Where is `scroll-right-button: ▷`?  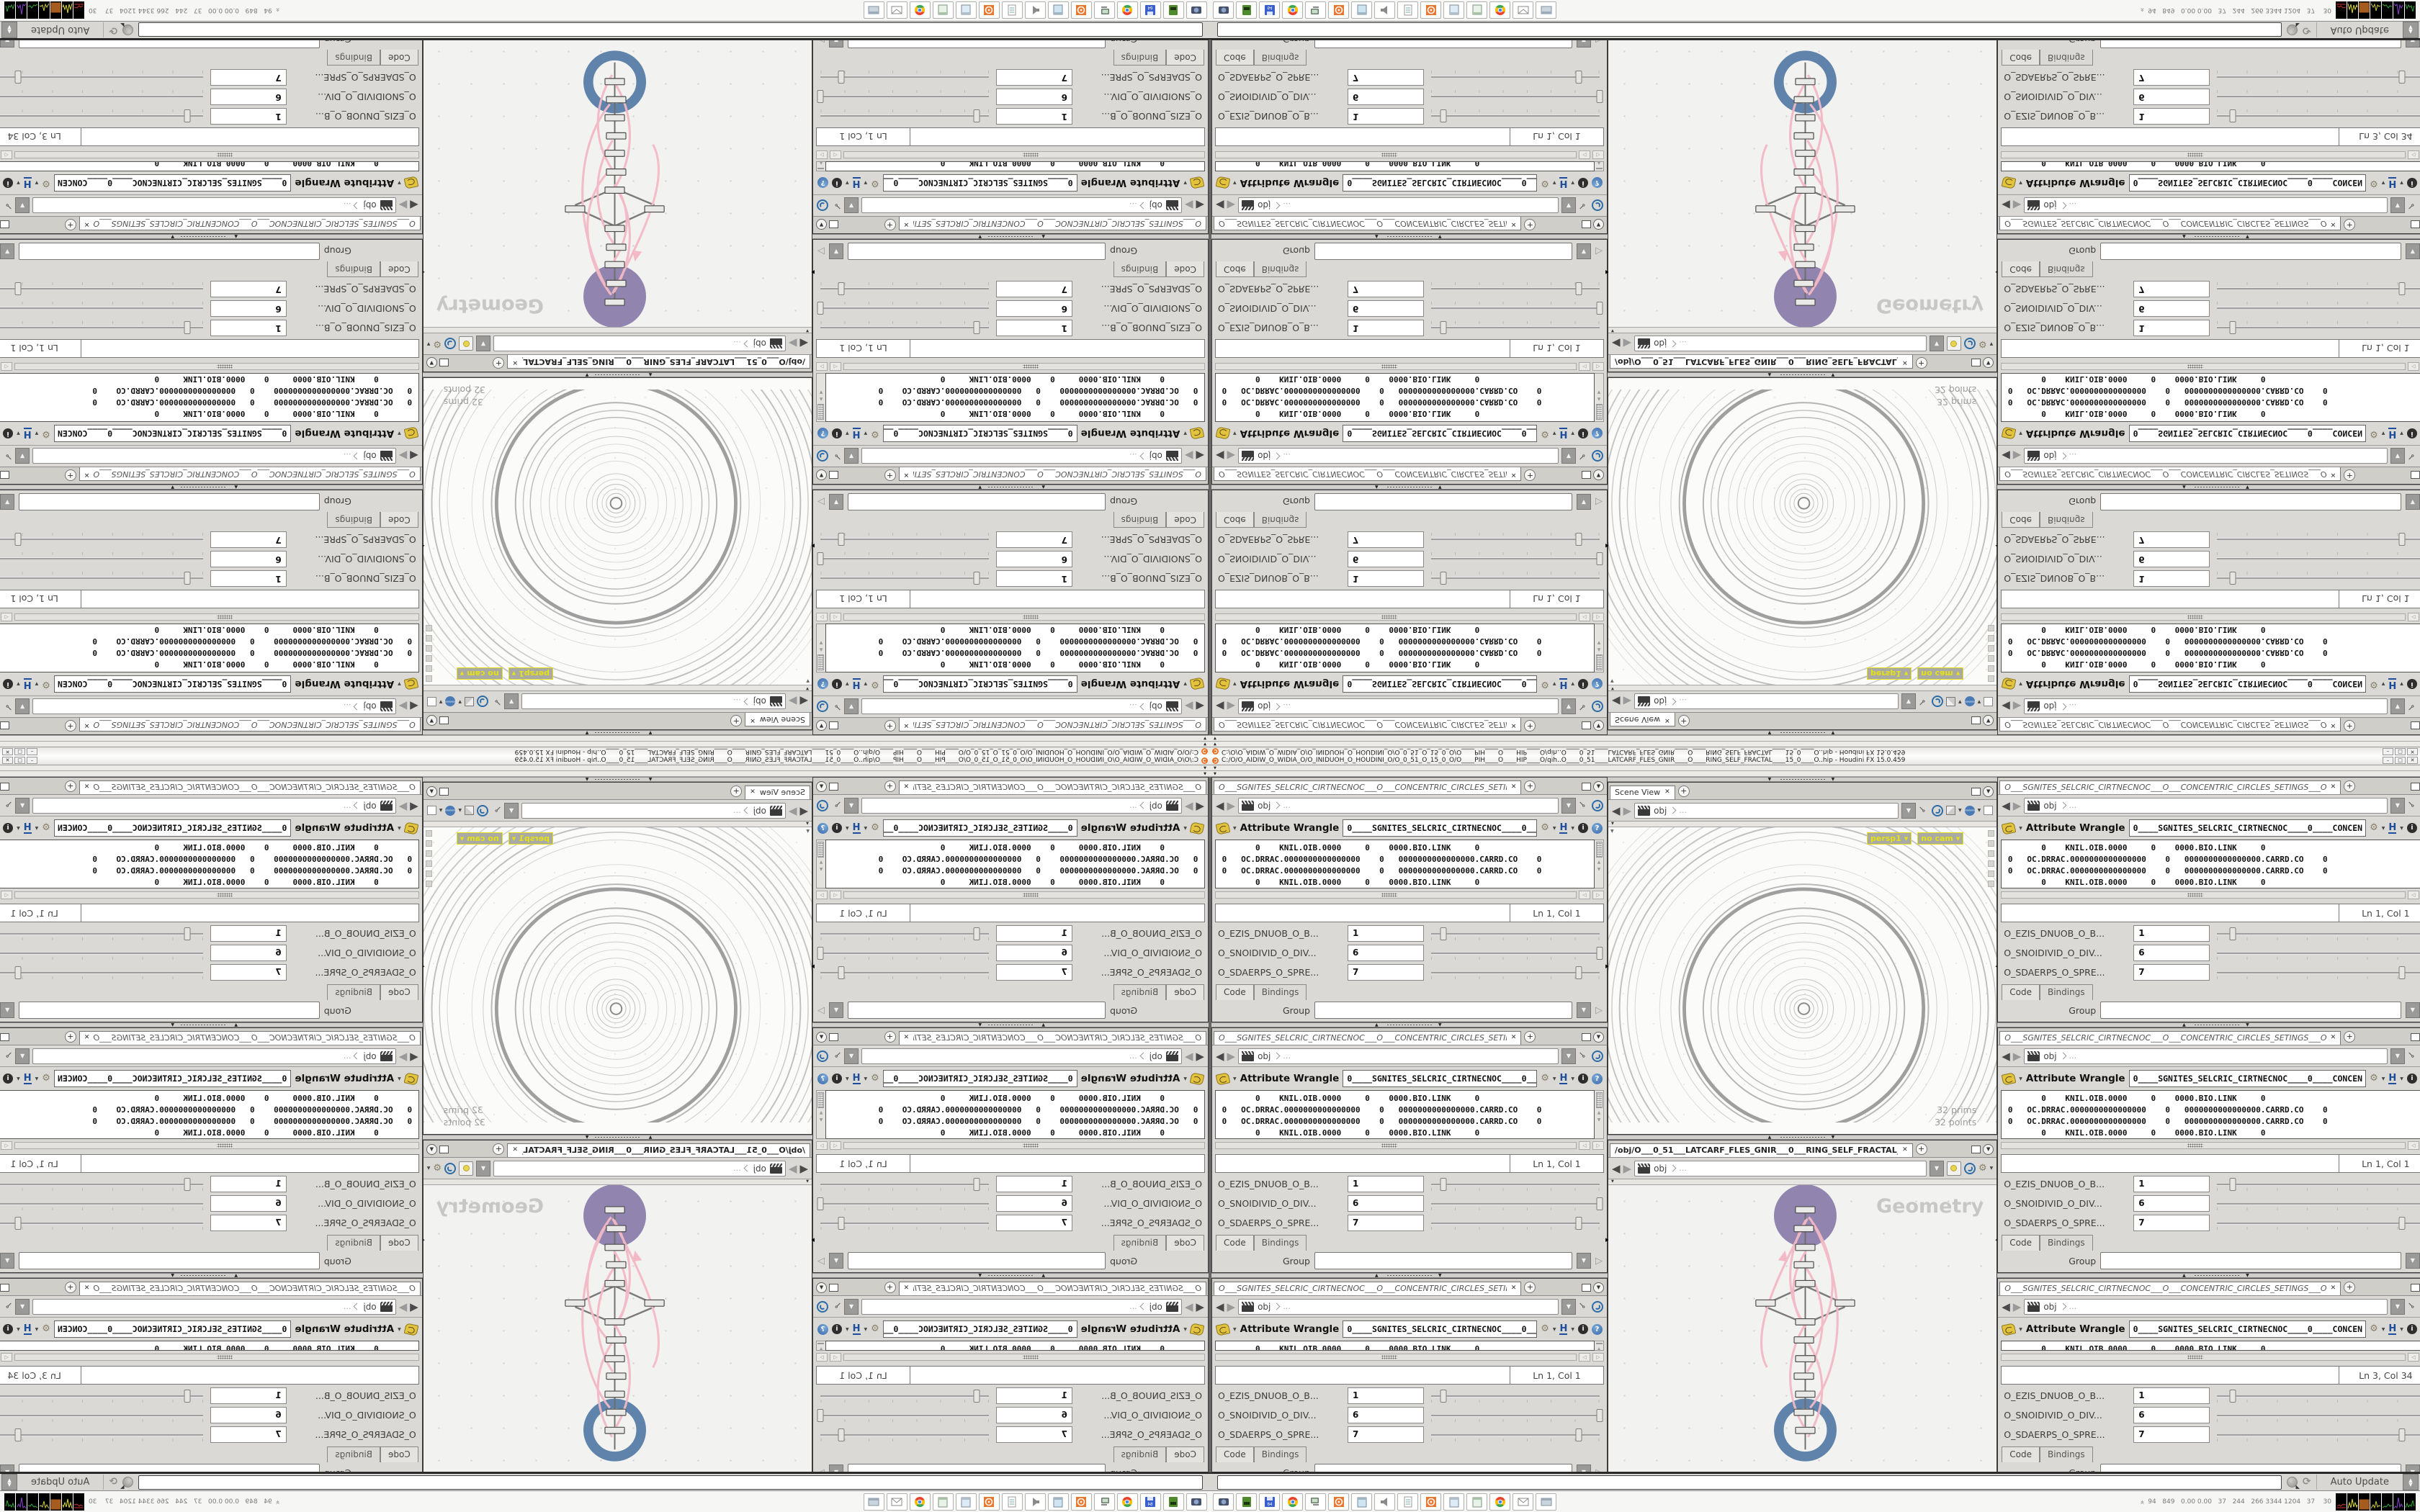
scroll-right-button: ▷ is located at coordinates (822, 1357).